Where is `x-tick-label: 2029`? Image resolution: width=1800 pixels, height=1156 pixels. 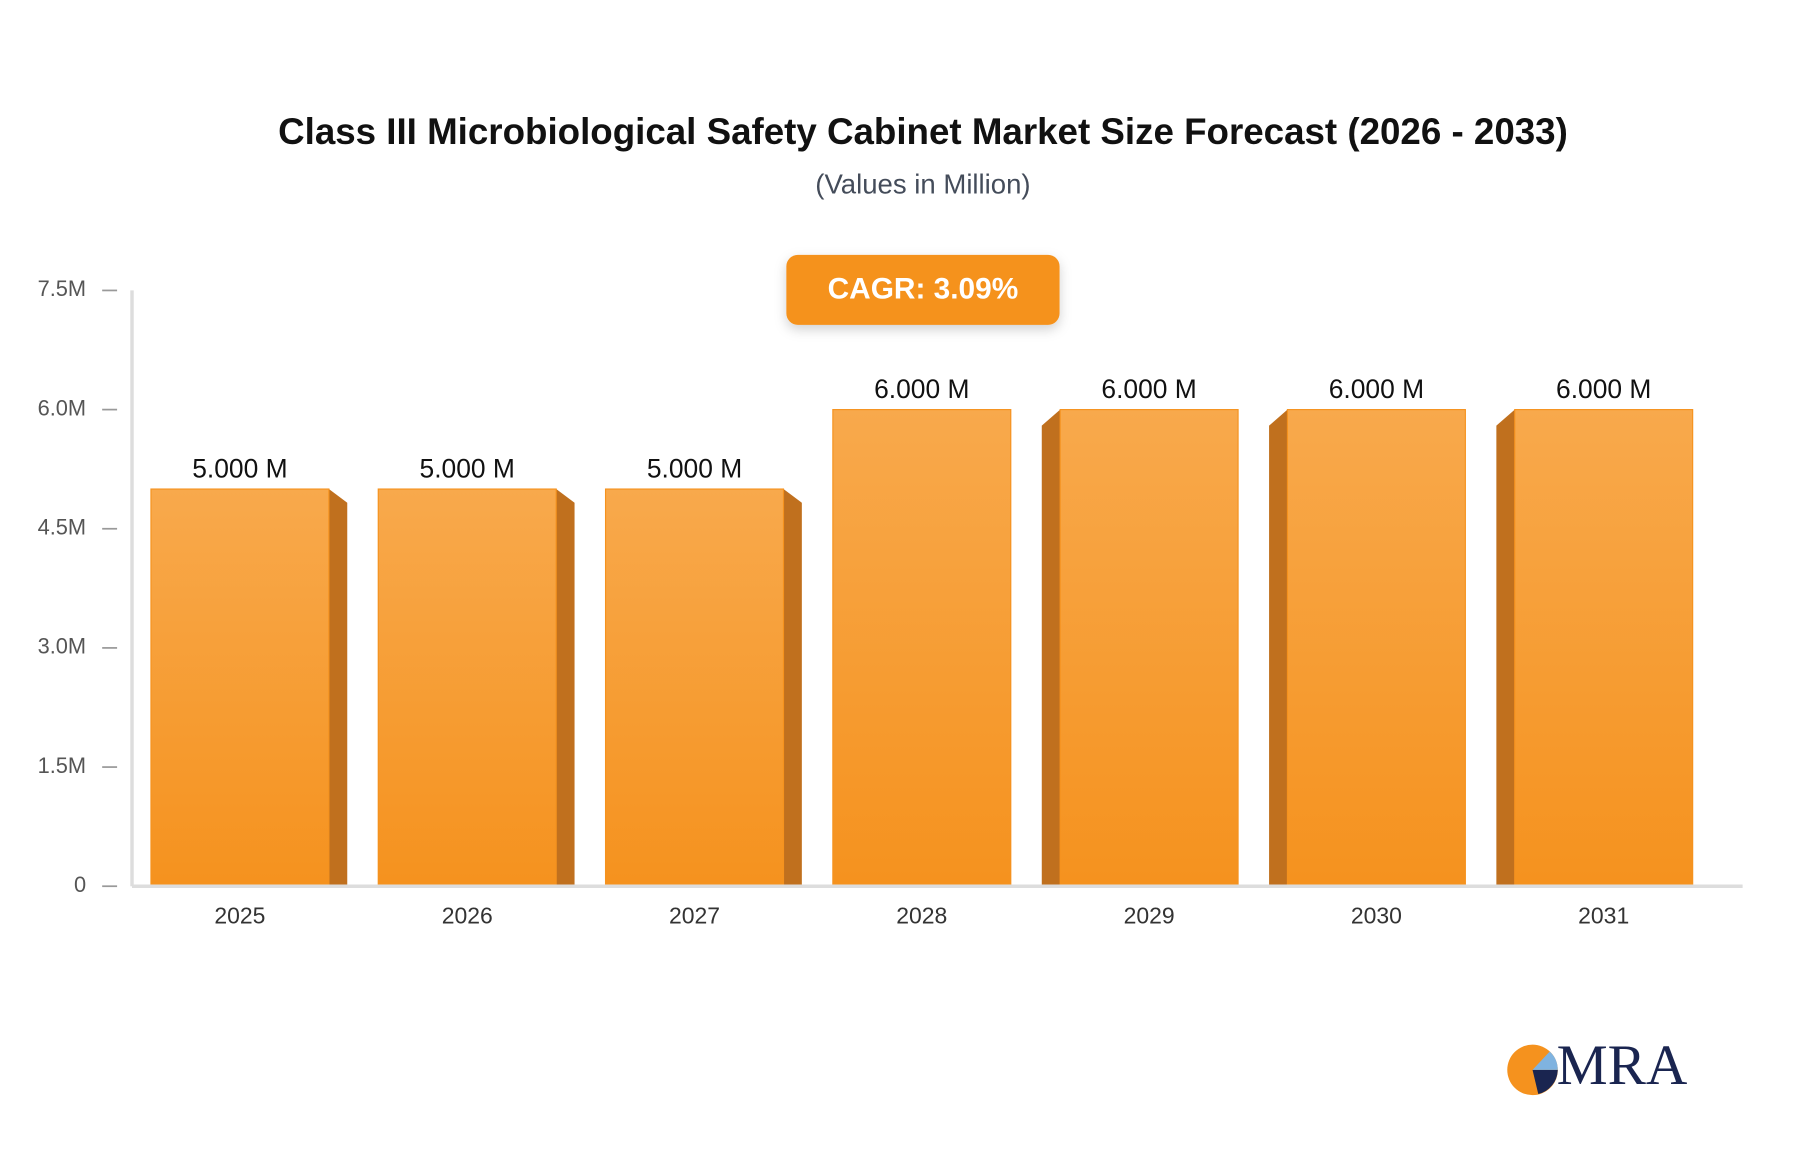
x-tick-label: 2029 is located at coordinates (1149, 915).